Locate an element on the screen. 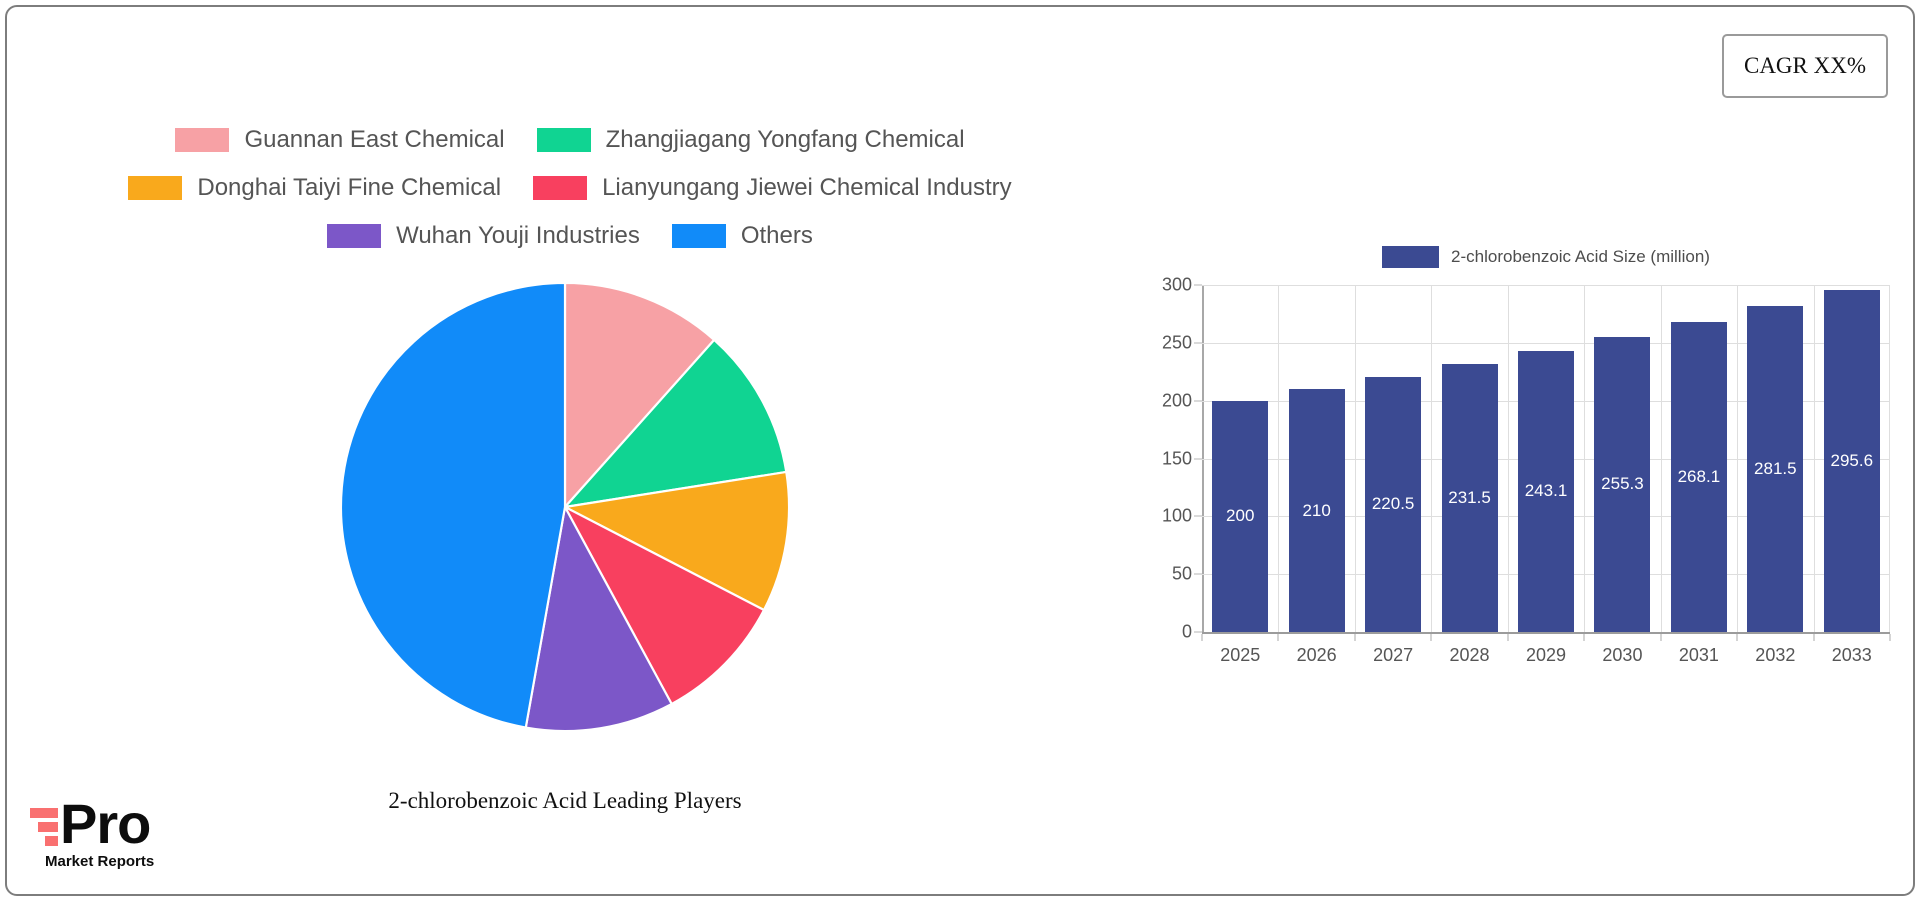 The height and width of the screenshot is (901, 1920). pie-chart is located at coordinates (565, 507).